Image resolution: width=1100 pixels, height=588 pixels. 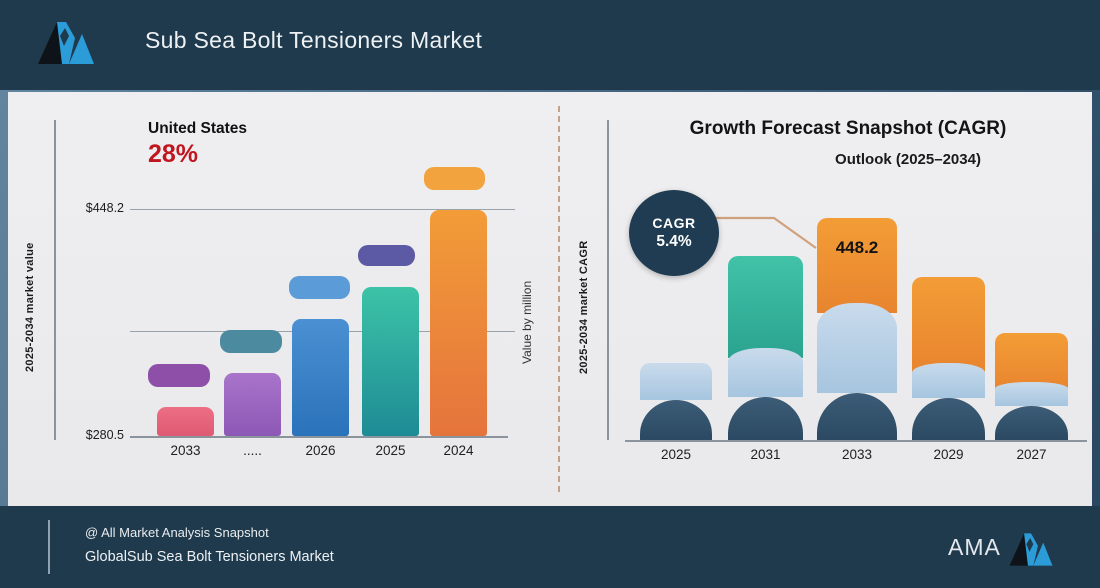 I want to click on left-bar-cap-2026, so click(x=319, y=287).